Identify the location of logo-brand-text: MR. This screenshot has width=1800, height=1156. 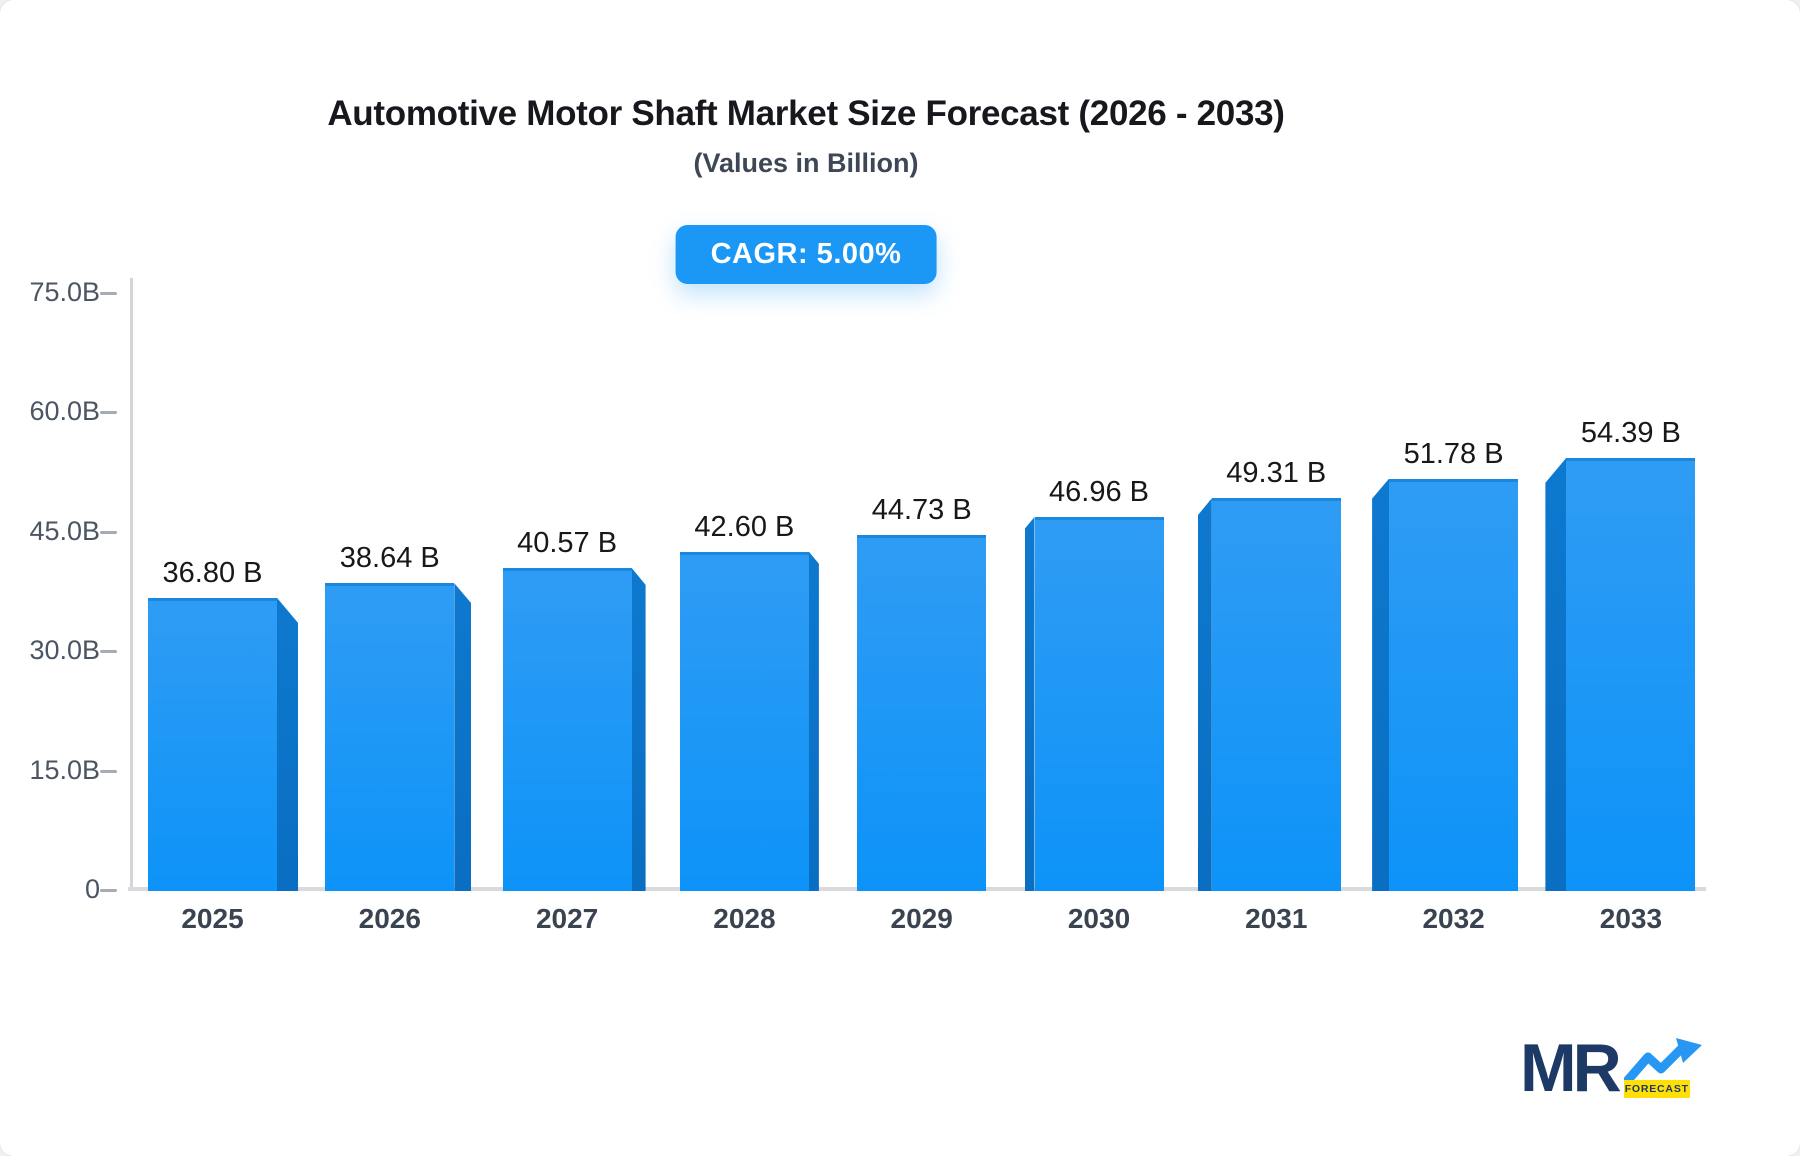
(1571, 1068).